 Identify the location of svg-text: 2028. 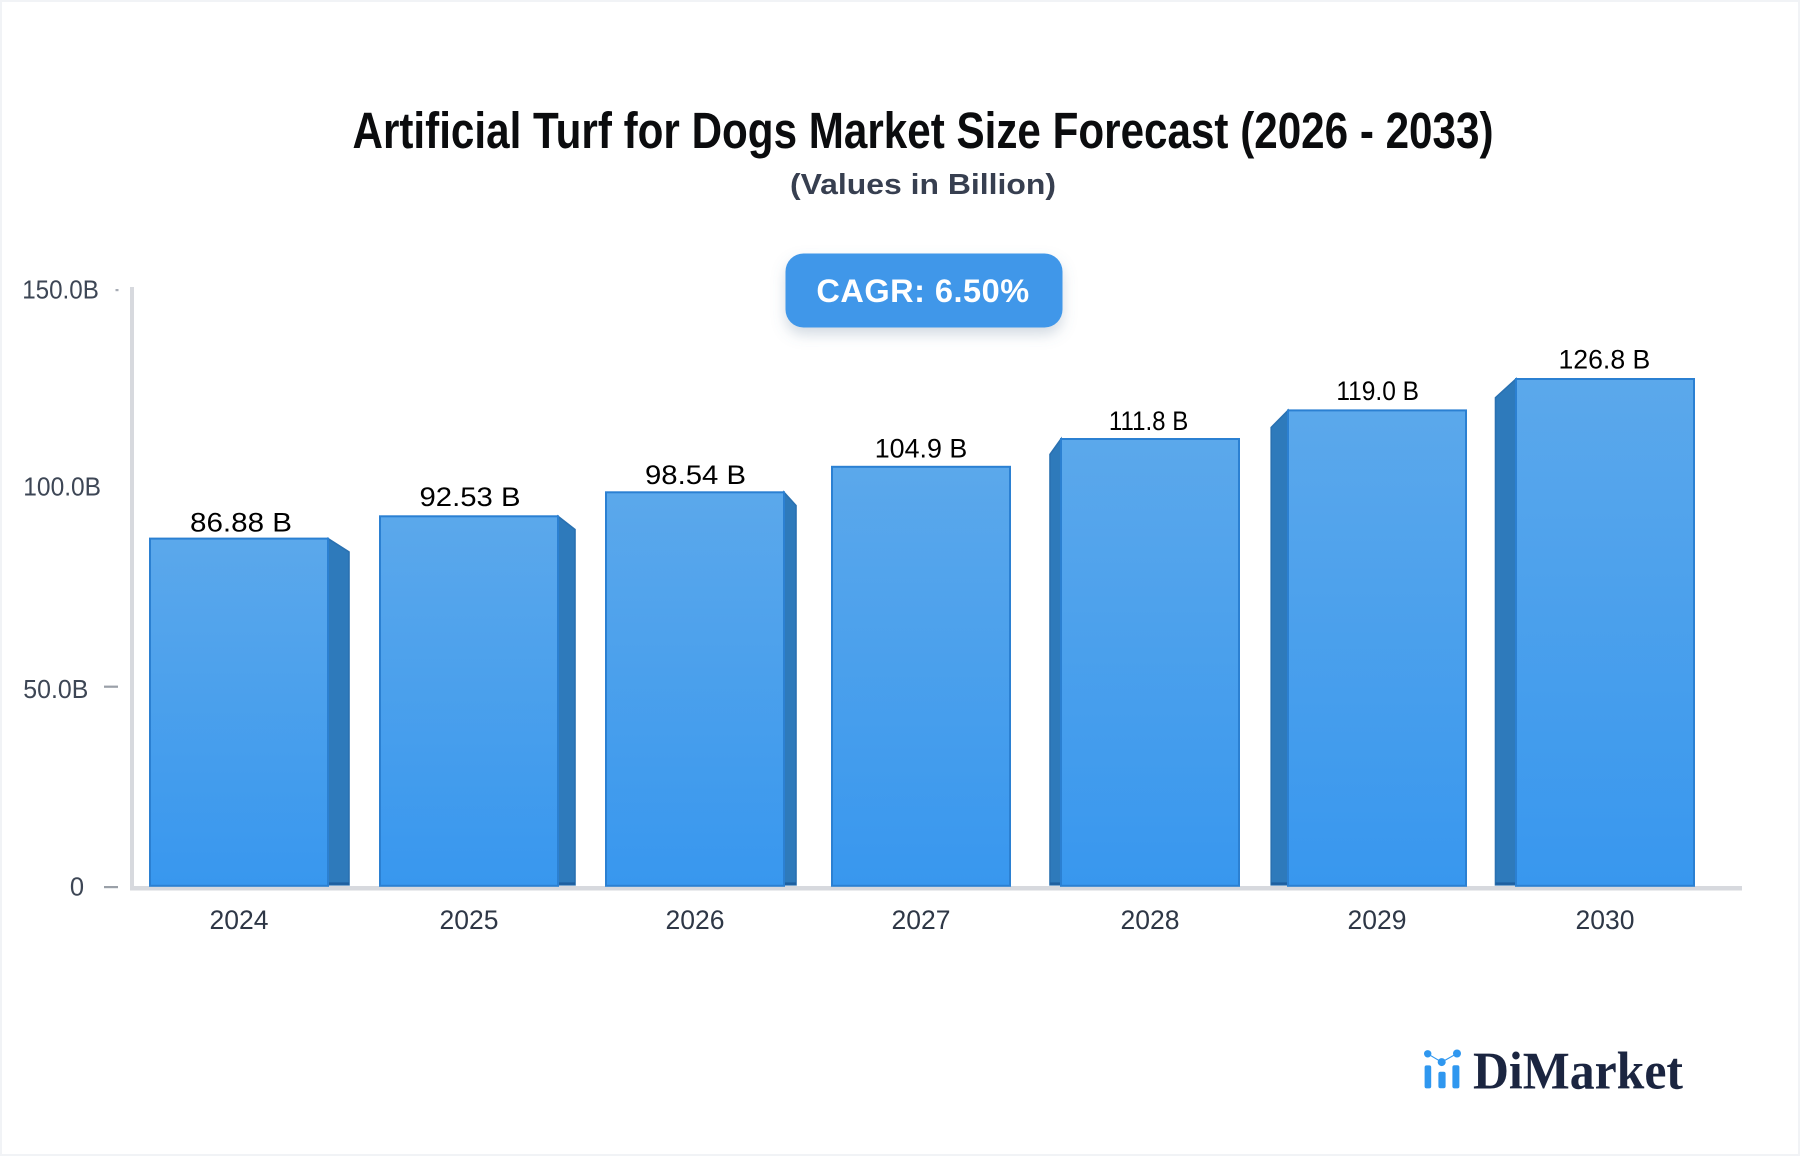
(1150, 920).